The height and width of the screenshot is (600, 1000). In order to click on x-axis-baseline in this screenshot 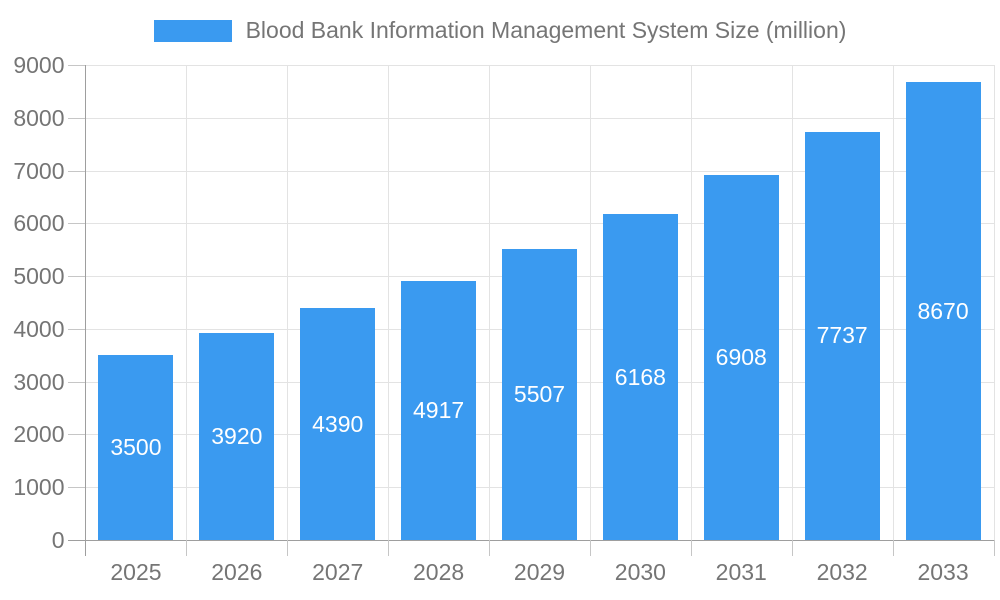, I will do `click(539, 540)`.